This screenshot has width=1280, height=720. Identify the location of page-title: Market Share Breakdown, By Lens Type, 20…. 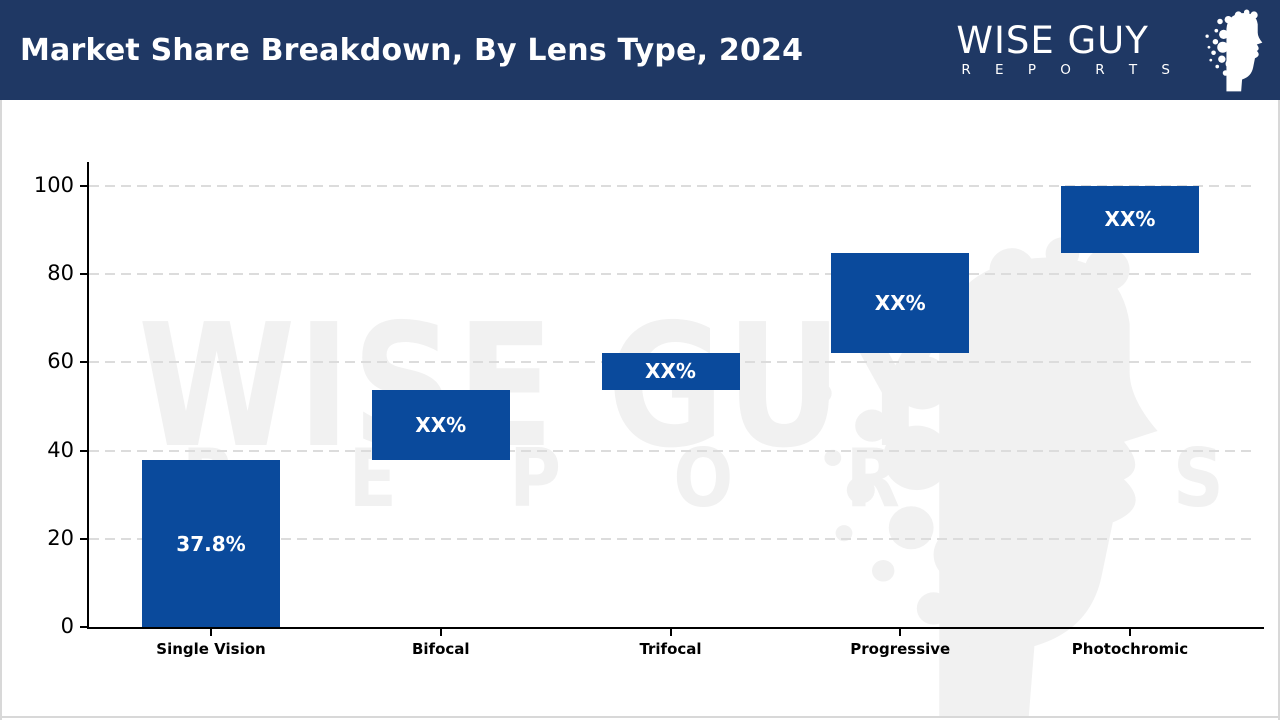
(412, 50).